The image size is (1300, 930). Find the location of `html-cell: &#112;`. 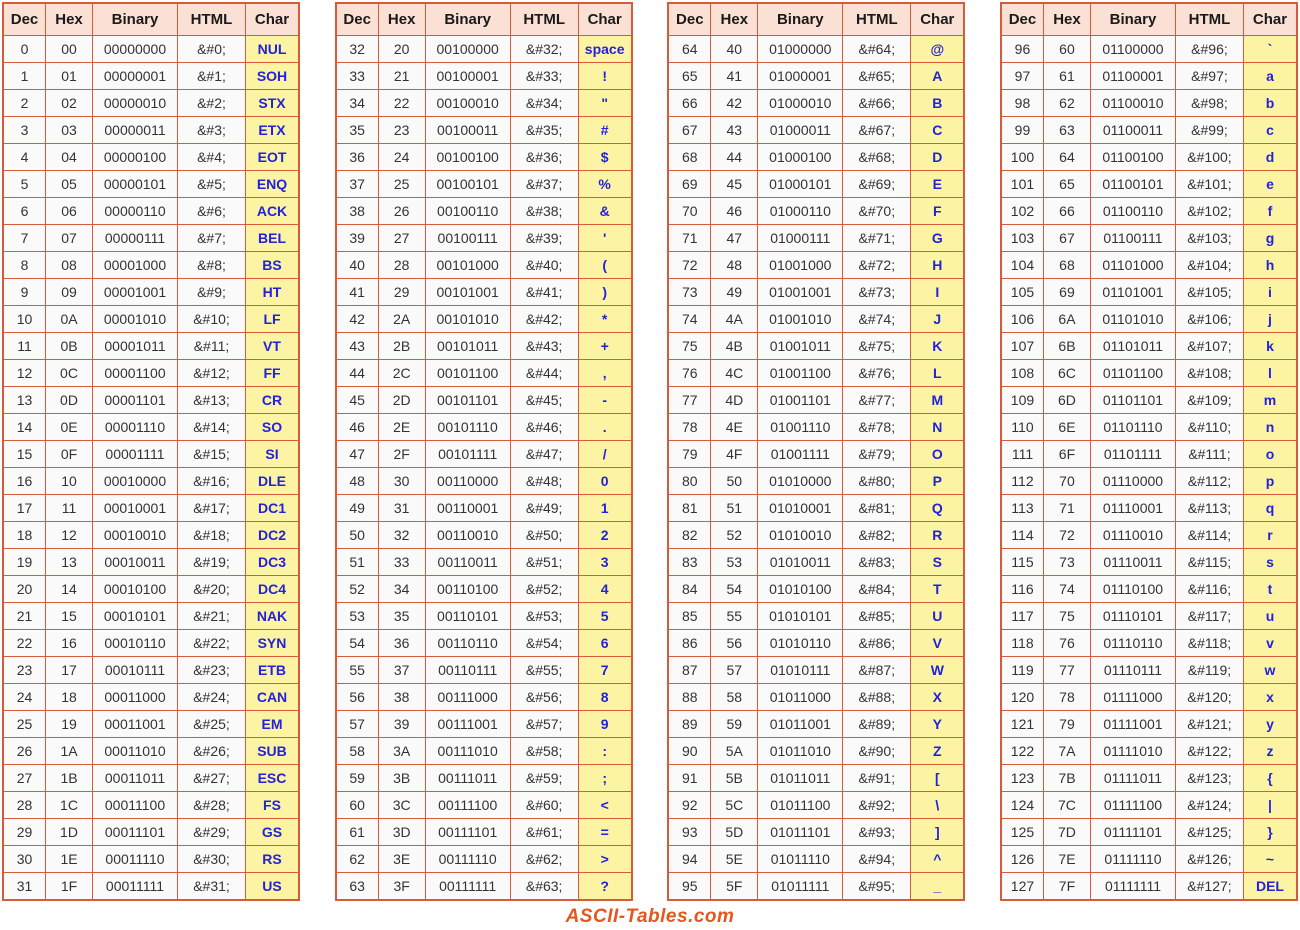

html-cell: &#112; is located at coordinates (1209, 481).